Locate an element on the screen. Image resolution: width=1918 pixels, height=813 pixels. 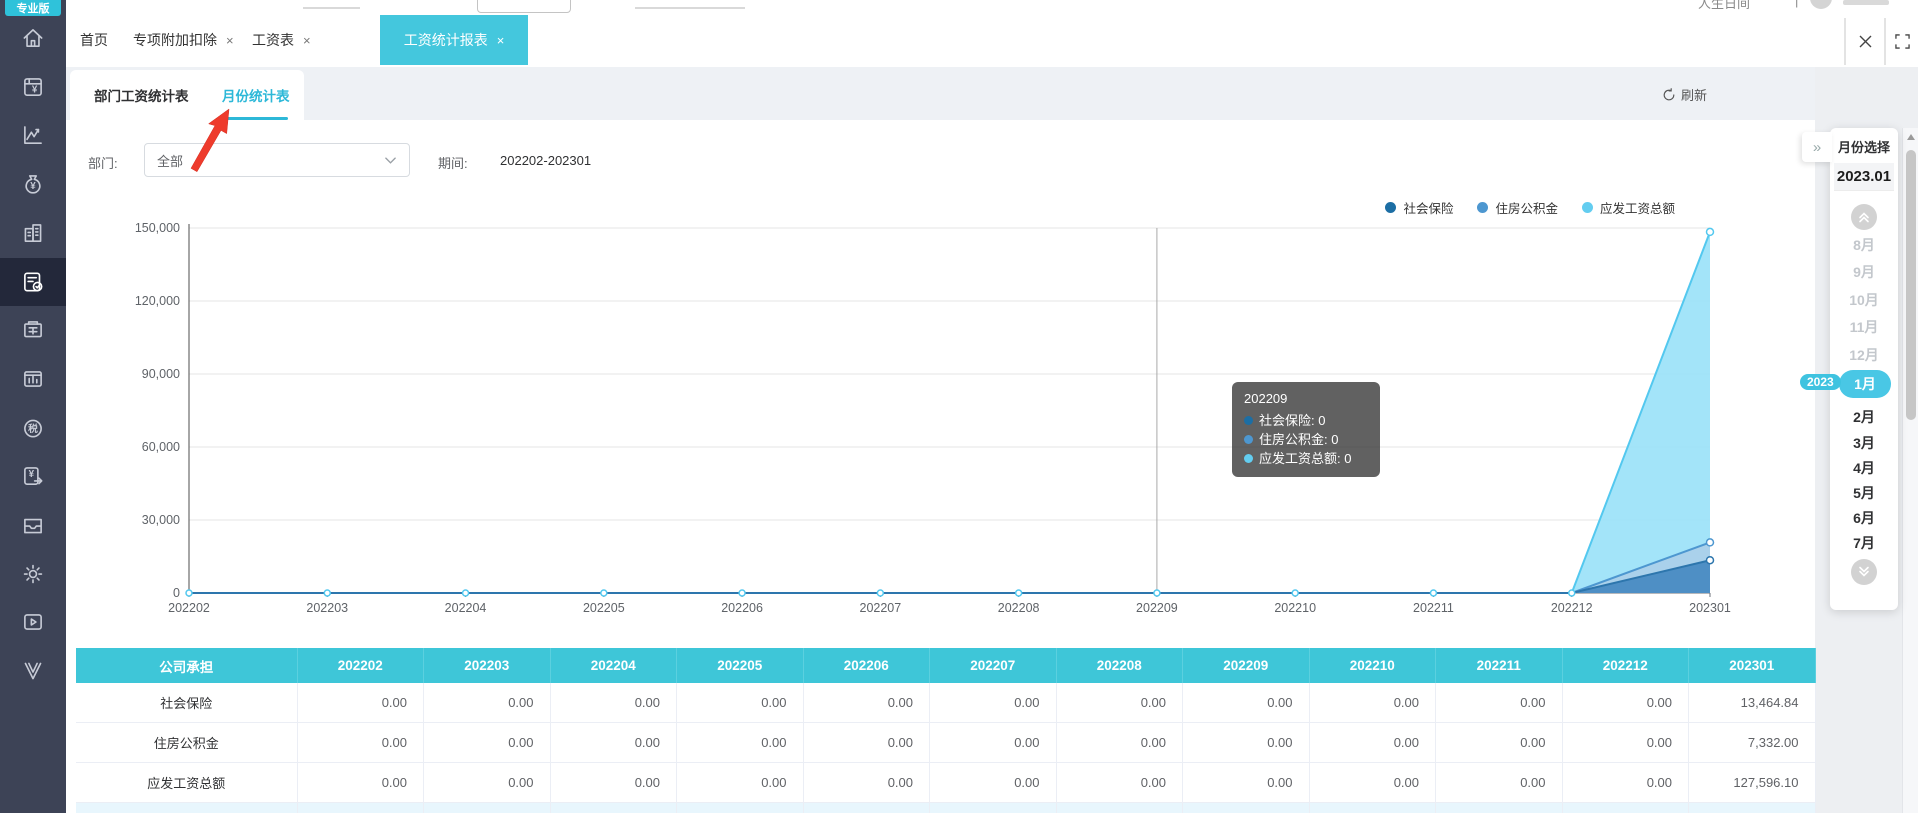
sidebar-item-settings is located at coordinates (33, 574).